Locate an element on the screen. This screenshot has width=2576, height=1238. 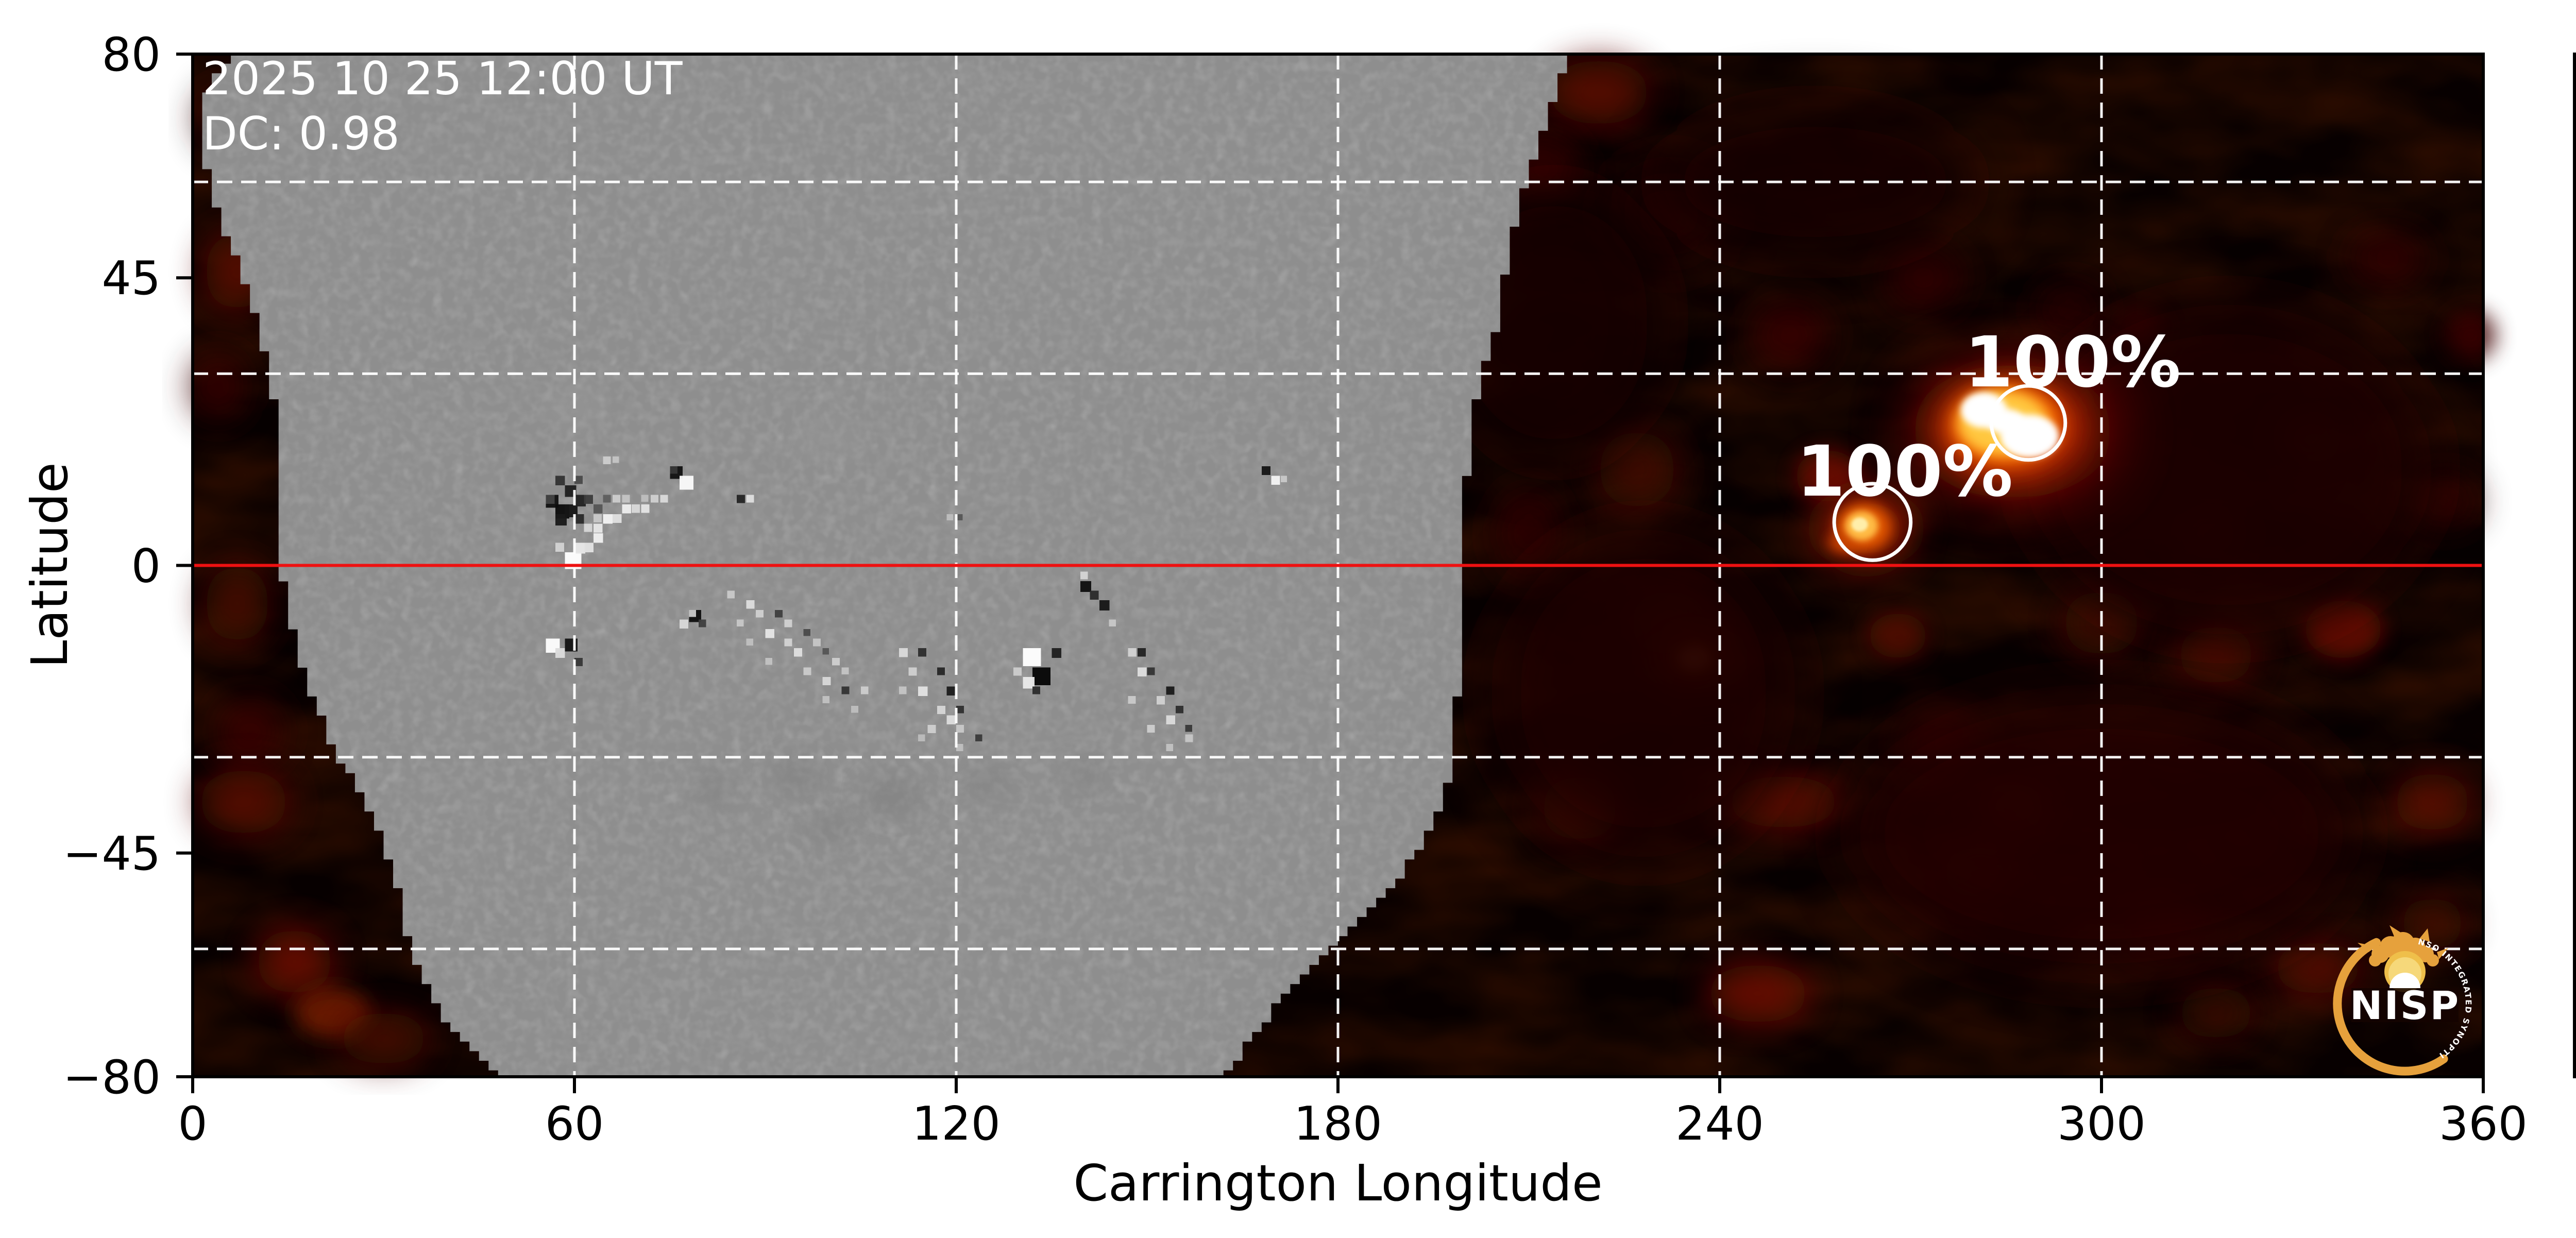
y-tick-label: 80 is located at coordinates (131, 55).